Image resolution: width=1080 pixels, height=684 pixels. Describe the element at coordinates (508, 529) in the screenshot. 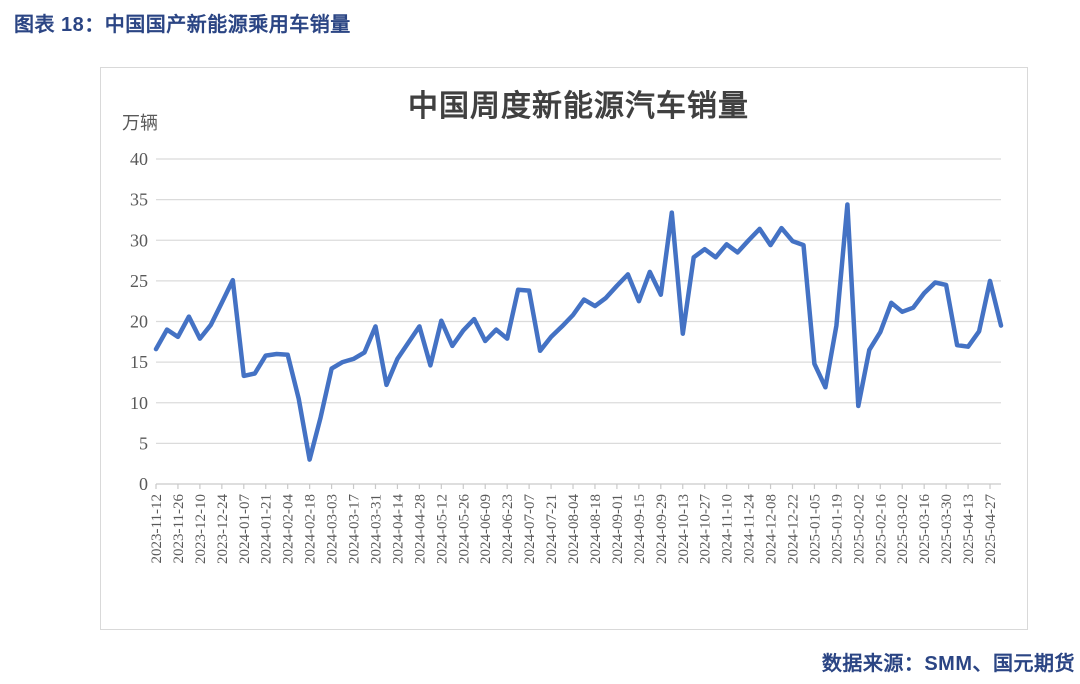

I see `x-tick-label: 2024-06-23` at that location.